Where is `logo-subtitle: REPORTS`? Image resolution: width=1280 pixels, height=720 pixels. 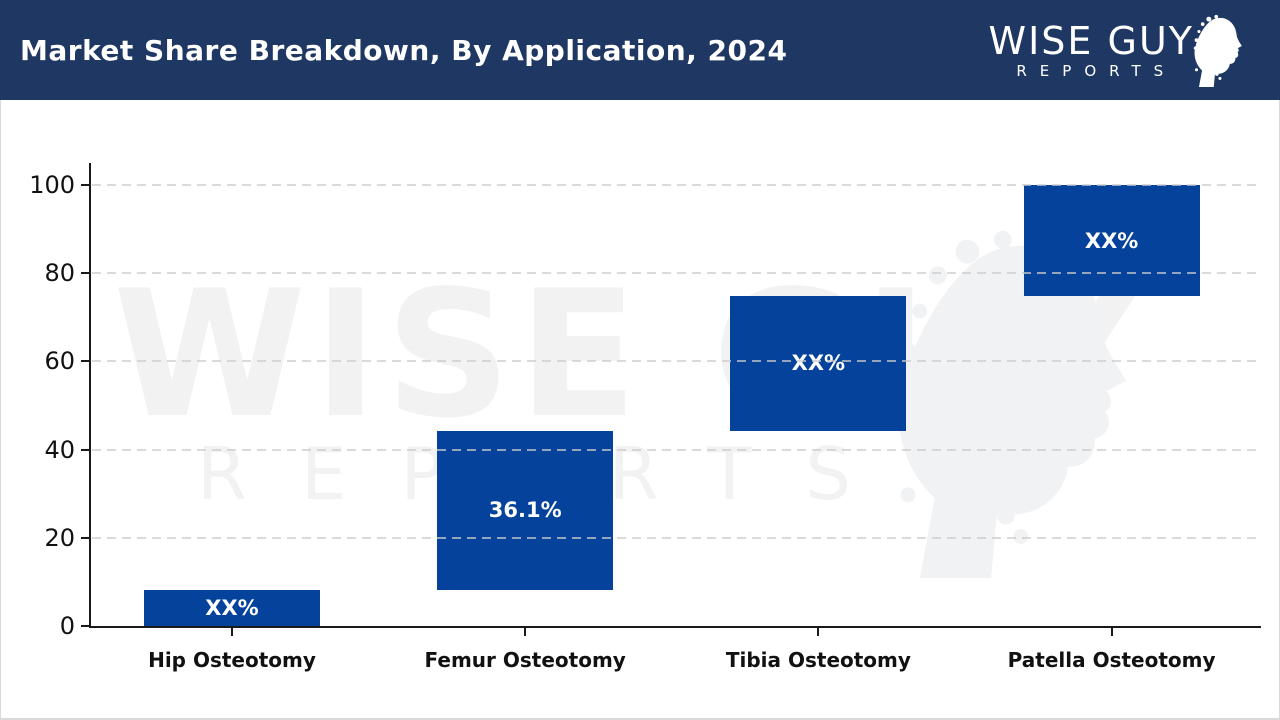
logo-subtitle: REPORTS is located at coordinates (1096, 70).